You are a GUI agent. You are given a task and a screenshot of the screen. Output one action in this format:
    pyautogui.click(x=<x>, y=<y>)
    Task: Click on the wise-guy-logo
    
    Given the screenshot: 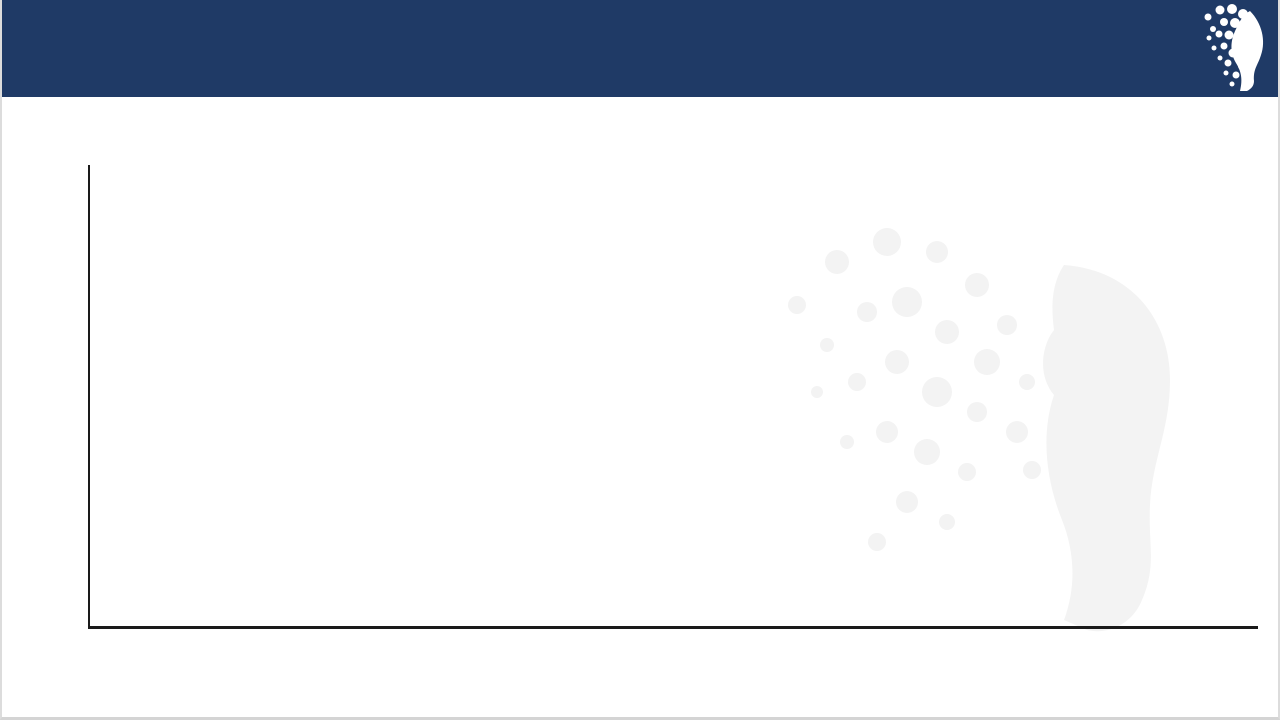 What is the action you would take?
    pyautogui.click(x=1234, y=47)
    